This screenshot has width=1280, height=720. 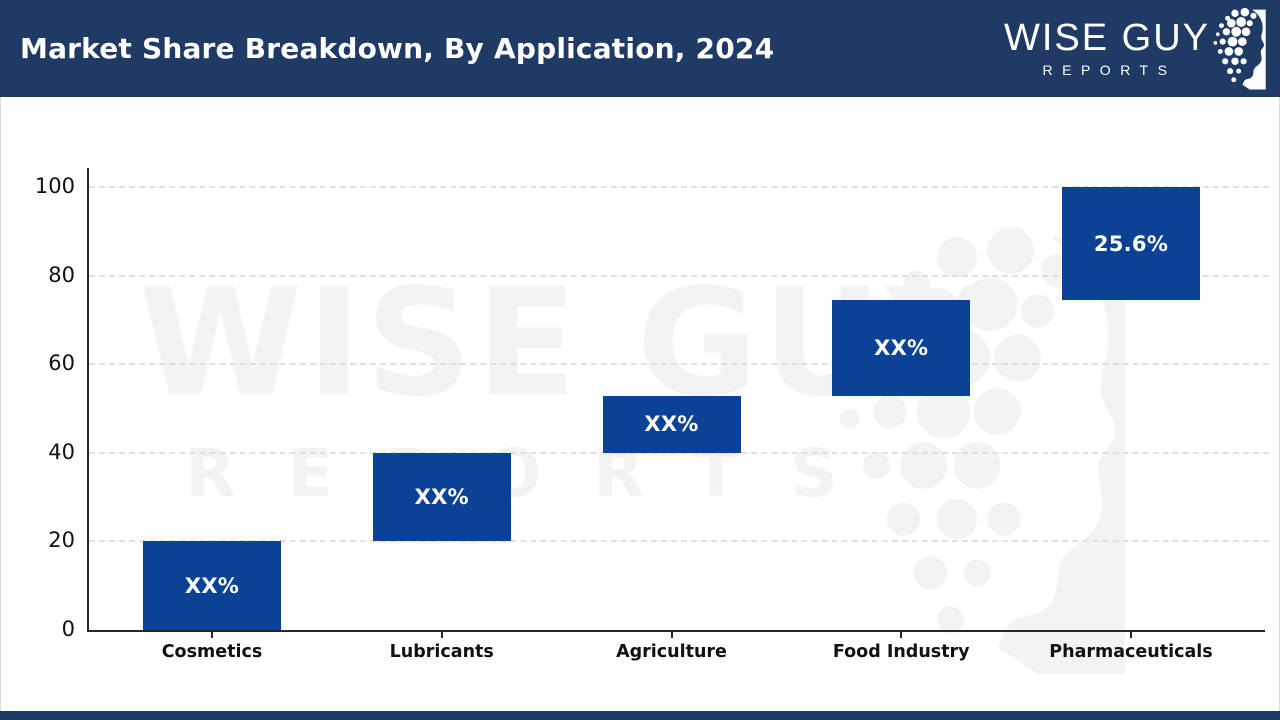 I want to click on y-axis-tick-label: 40, so click(x=61, y=451).